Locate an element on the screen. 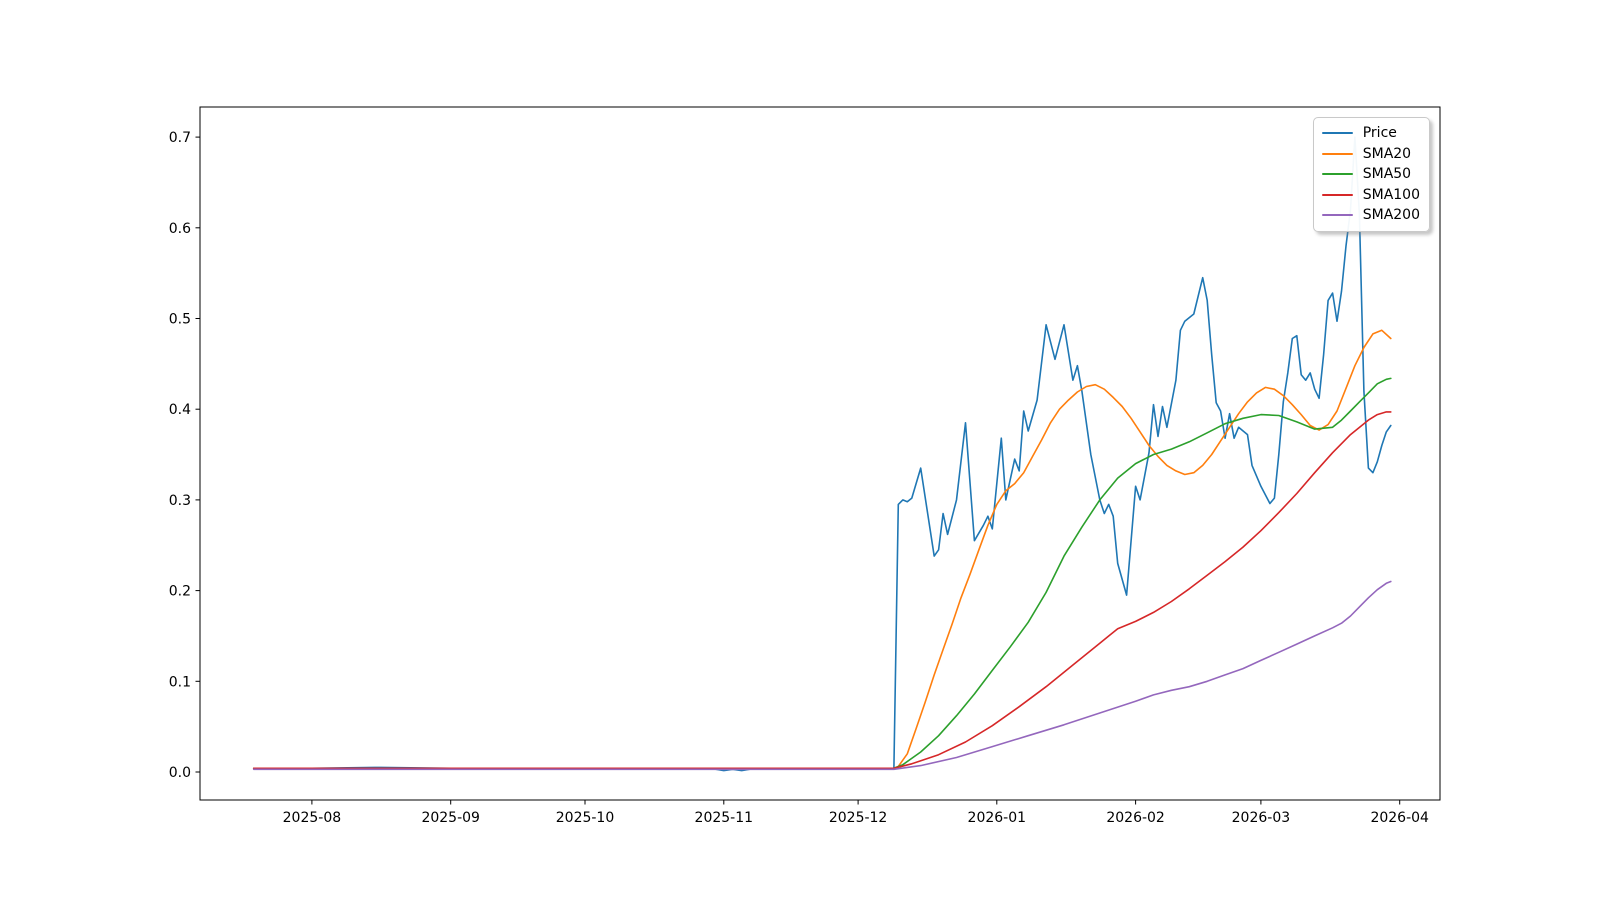  y-tick-label: 0.2 is located at coordinates (180, 592).